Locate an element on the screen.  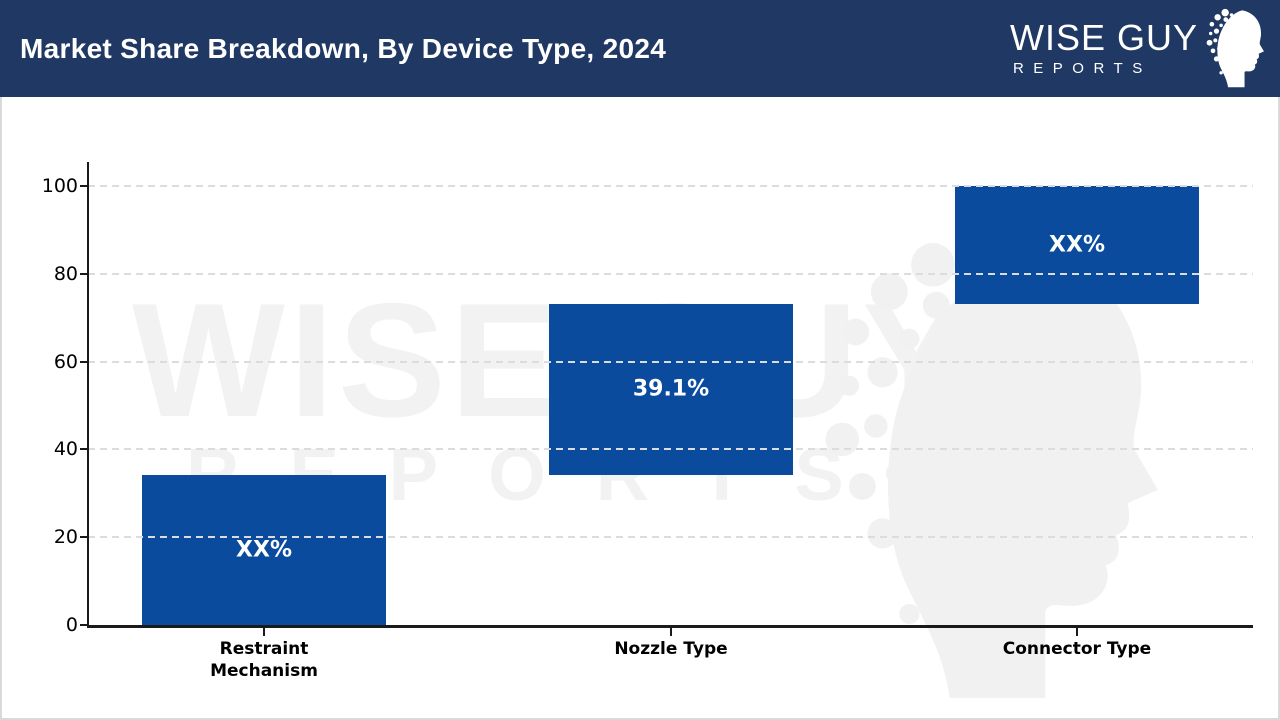
y-tick-label: 100 is located at coordinates (59, 186).